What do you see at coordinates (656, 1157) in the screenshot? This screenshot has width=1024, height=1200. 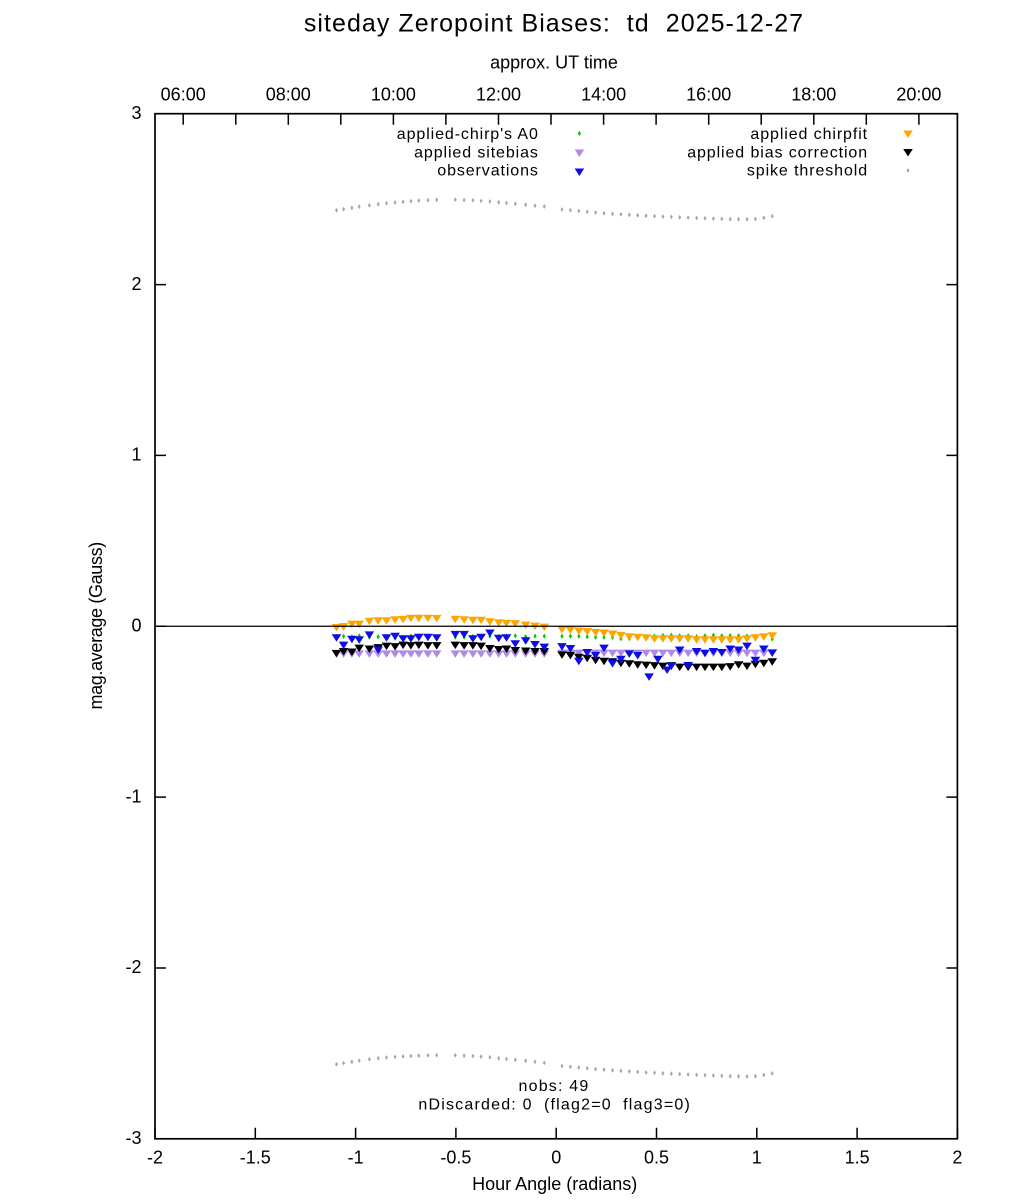 I see `svg-text: 0.5` at bounding box center [656, 1157].